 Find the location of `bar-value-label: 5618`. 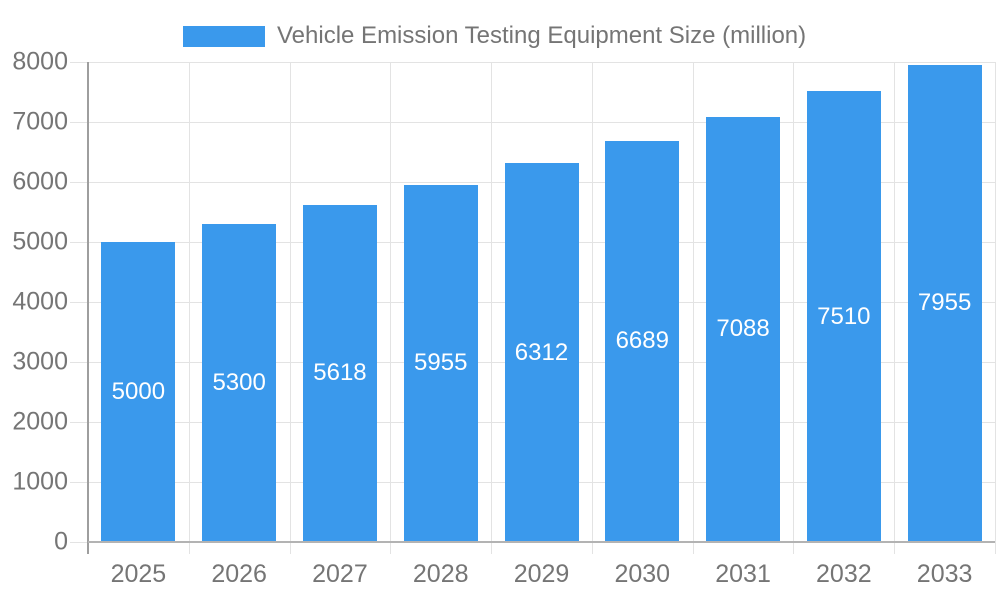

bar-value-label: 5618 is located at coordinates (340, 373).